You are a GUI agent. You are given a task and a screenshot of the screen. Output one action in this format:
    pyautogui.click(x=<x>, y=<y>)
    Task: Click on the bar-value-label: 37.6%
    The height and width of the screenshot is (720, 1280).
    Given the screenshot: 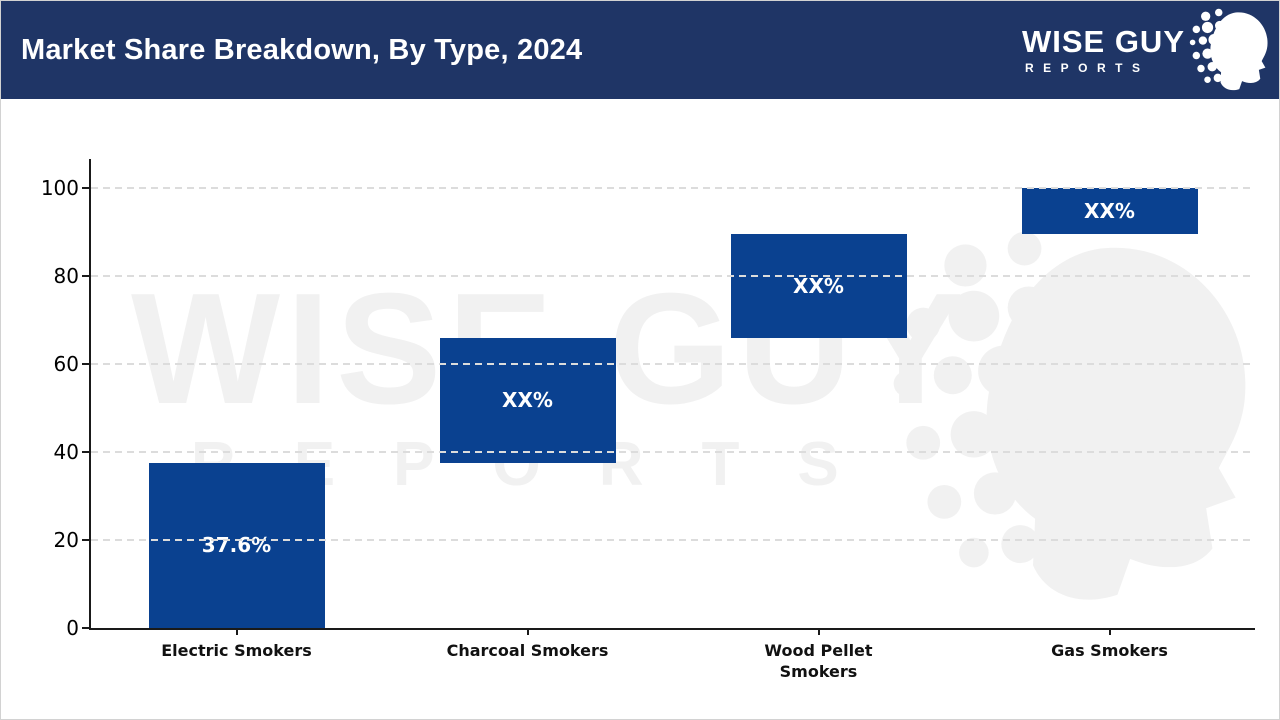 What is the action you would take?
    pyautogui.click(x=236, y=545)
    